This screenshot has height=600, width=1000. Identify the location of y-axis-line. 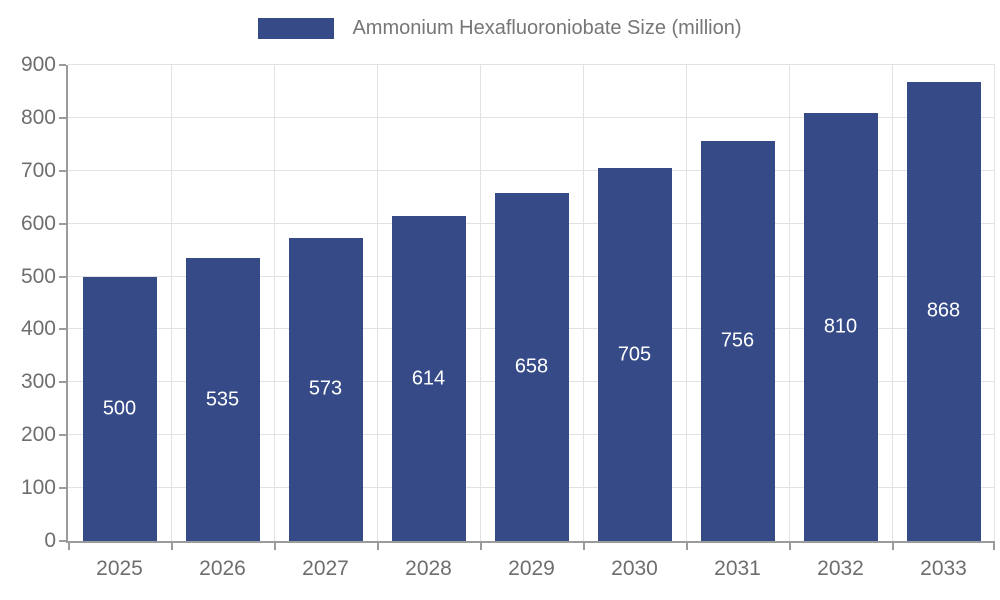
(67, 303).